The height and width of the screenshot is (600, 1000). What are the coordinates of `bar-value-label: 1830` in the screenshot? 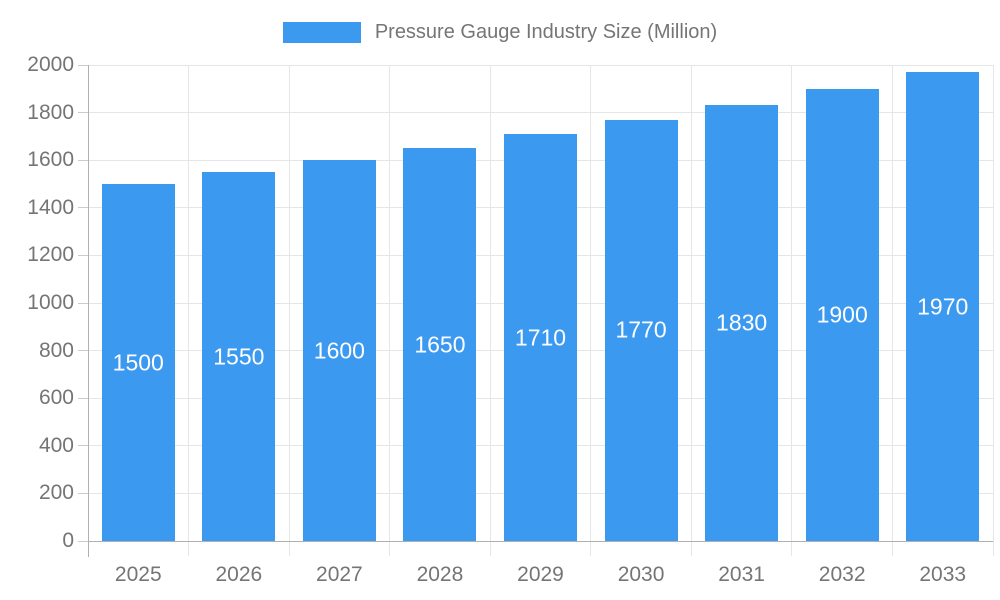 It's located at (742, 322).